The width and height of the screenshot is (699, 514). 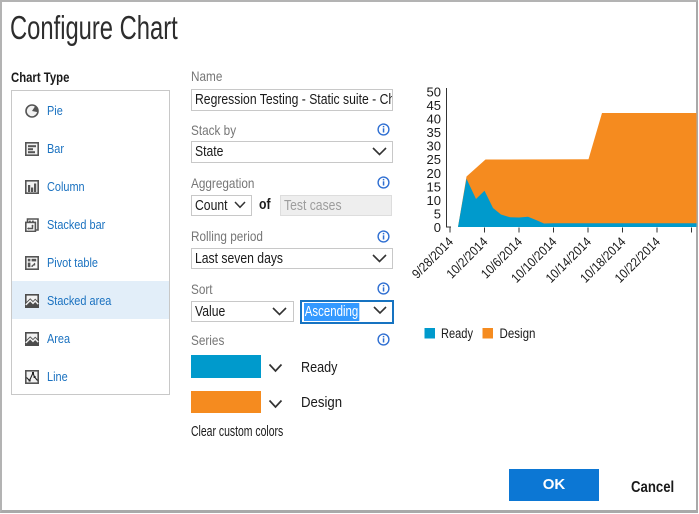 What do you see at coordinates (437, 227) in the screenshot?
I see `svg-text: 0` at bounding box center [437, 227].